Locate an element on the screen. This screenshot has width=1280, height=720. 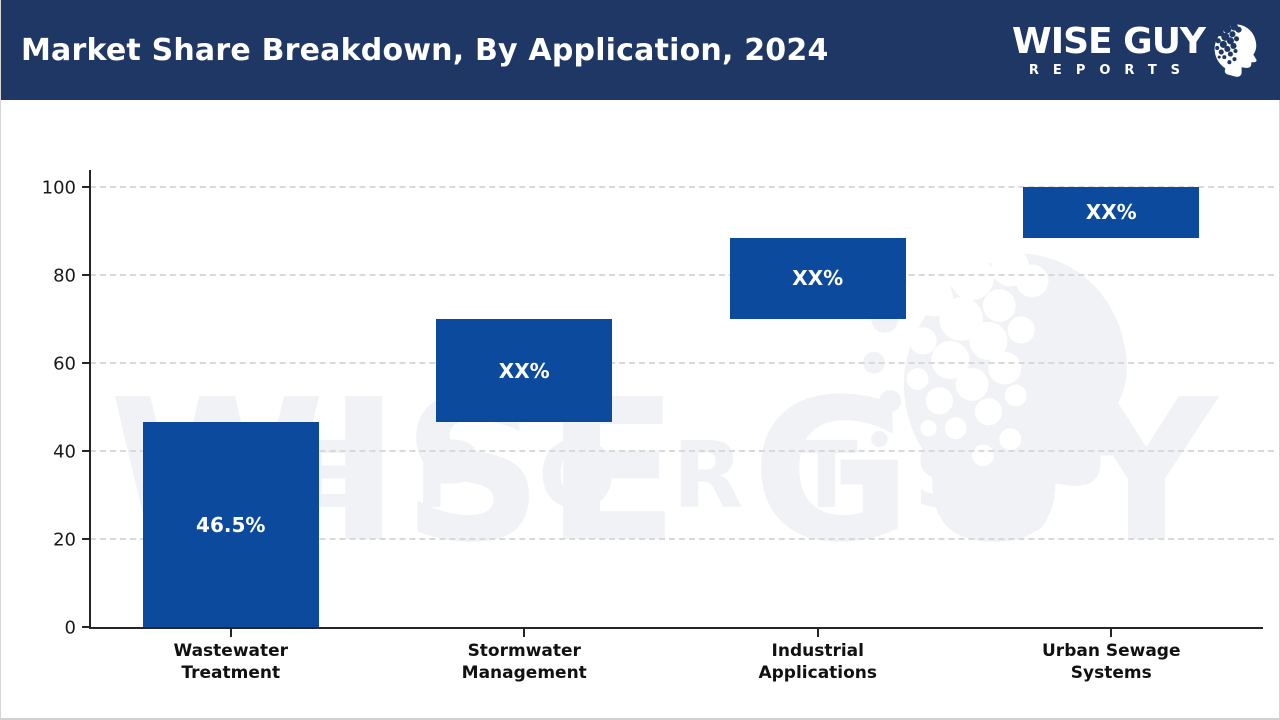
y-axis is located at coordinates (90, 399).